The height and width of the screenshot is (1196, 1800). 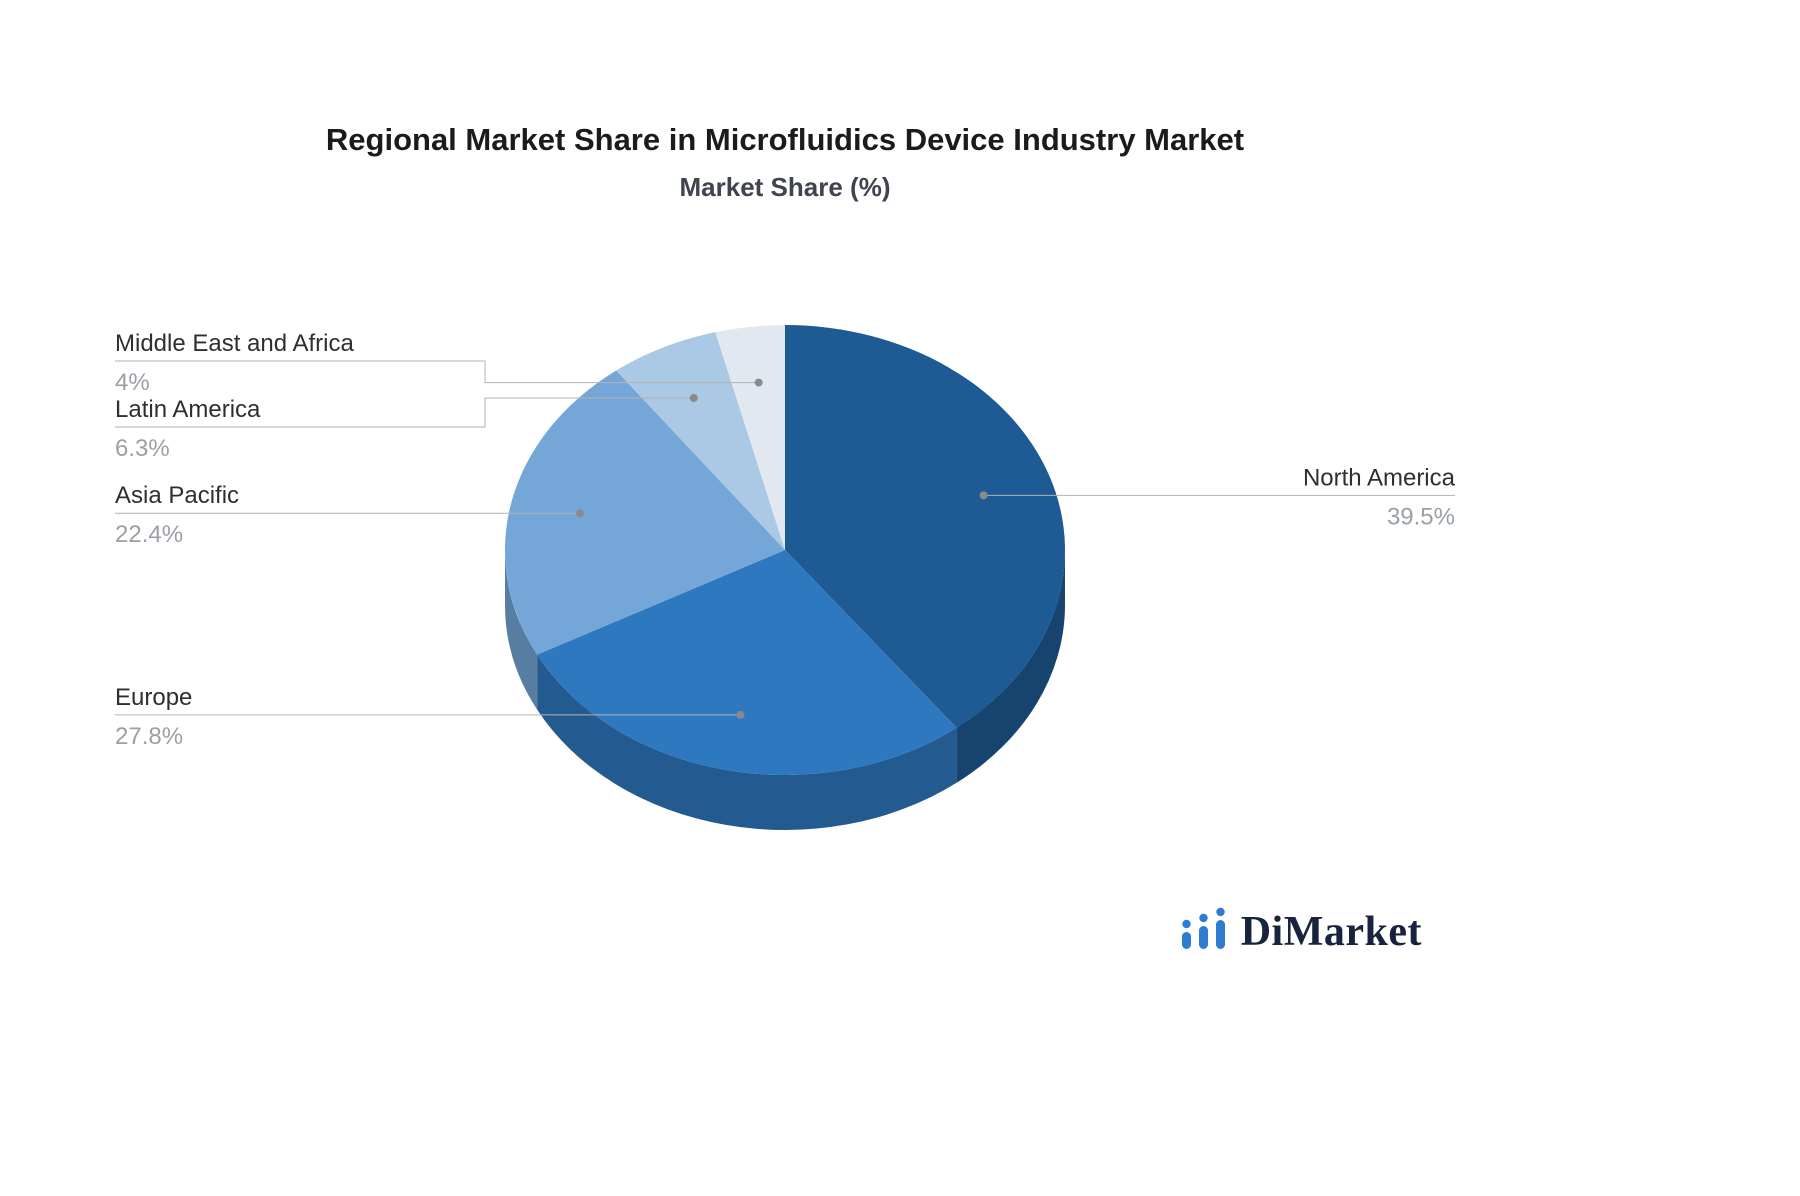 What do you see at coordinates (521, 630) in the screenshot?
I see `pie-slice-side-asia-pacific` at bounding box center [521, 630].